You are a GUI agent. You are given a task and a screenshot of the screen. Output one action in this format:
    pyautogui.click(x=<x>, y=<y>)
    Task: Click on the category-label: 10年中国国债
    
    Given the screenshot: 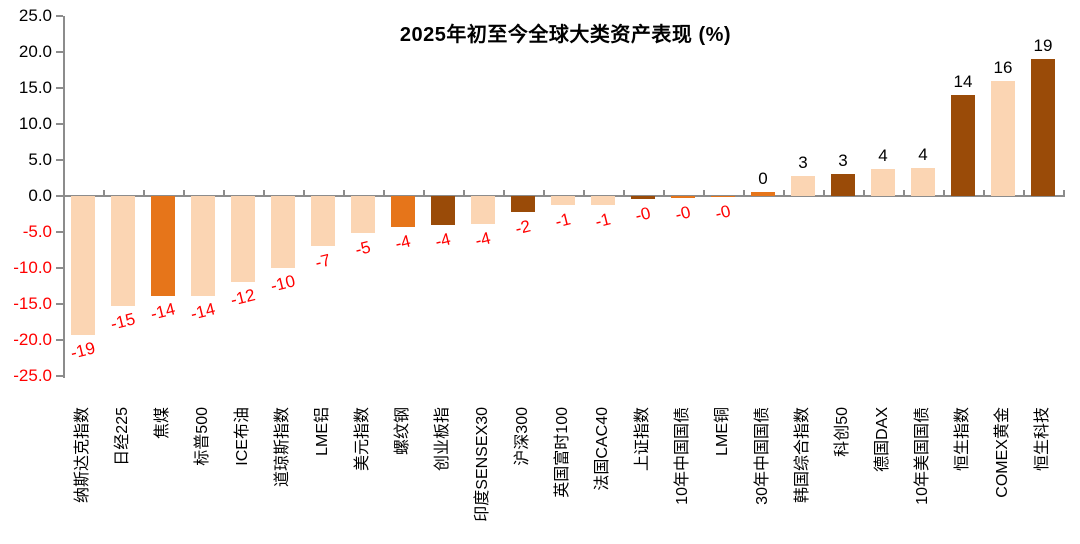 What is the action you would take?
    pyautogui.click(x=682, y=456)
    